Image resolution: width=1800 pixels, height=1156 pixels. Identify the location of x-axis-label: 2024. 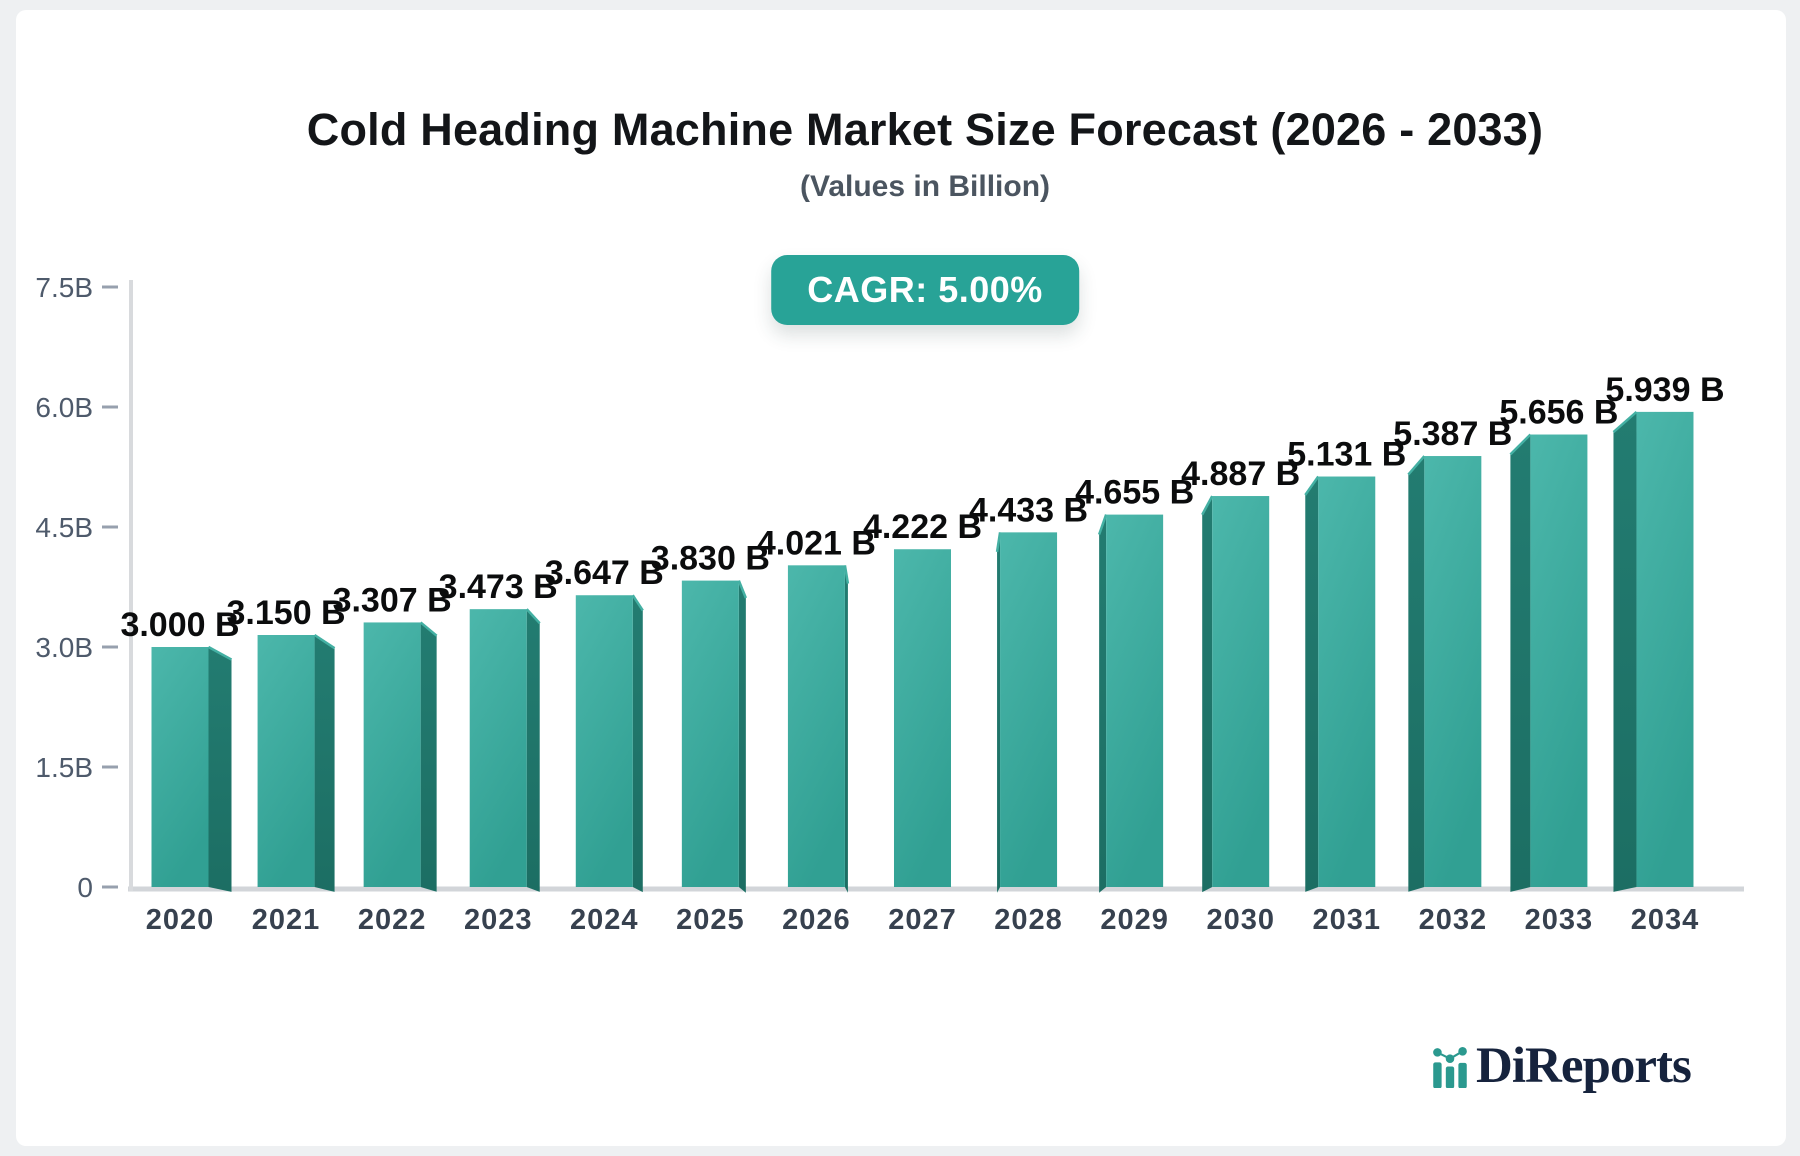
(604, 920).